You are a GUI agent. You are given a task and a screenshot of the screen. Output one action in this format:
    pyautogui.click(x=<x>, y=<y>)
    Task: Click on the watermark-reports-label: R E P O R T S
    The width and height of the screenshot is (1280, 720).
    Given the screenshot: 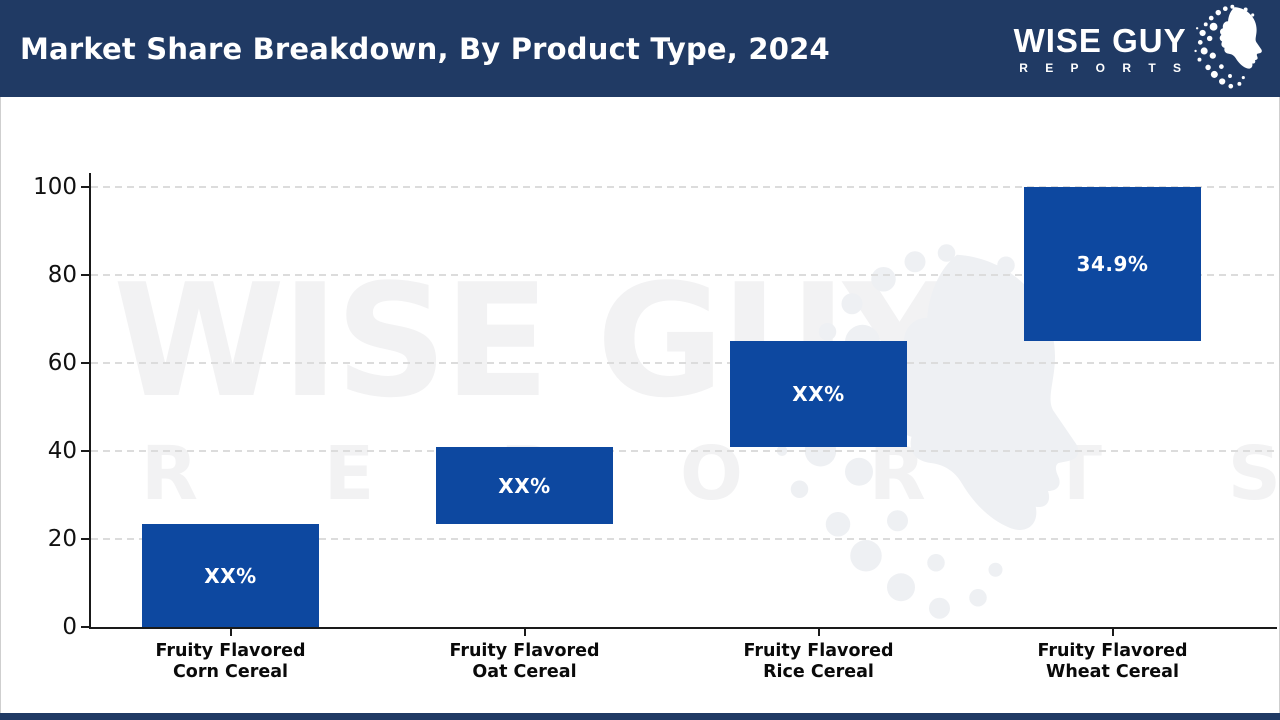 What is the action you would take?
    pyautogui.click(x=710, y=474)
    